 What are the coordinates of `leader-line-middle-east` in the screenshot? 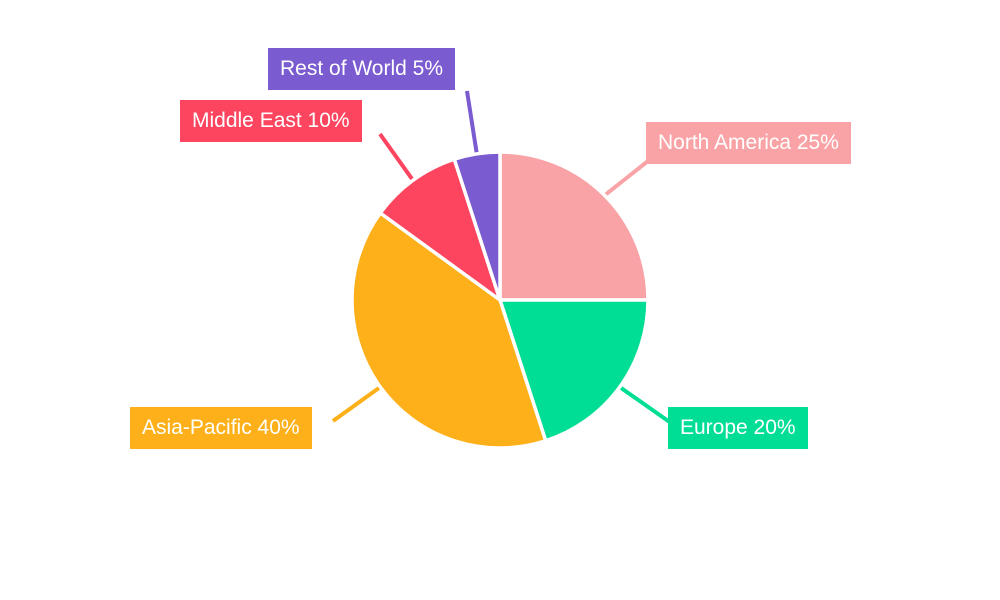 It's located at (396, 157).